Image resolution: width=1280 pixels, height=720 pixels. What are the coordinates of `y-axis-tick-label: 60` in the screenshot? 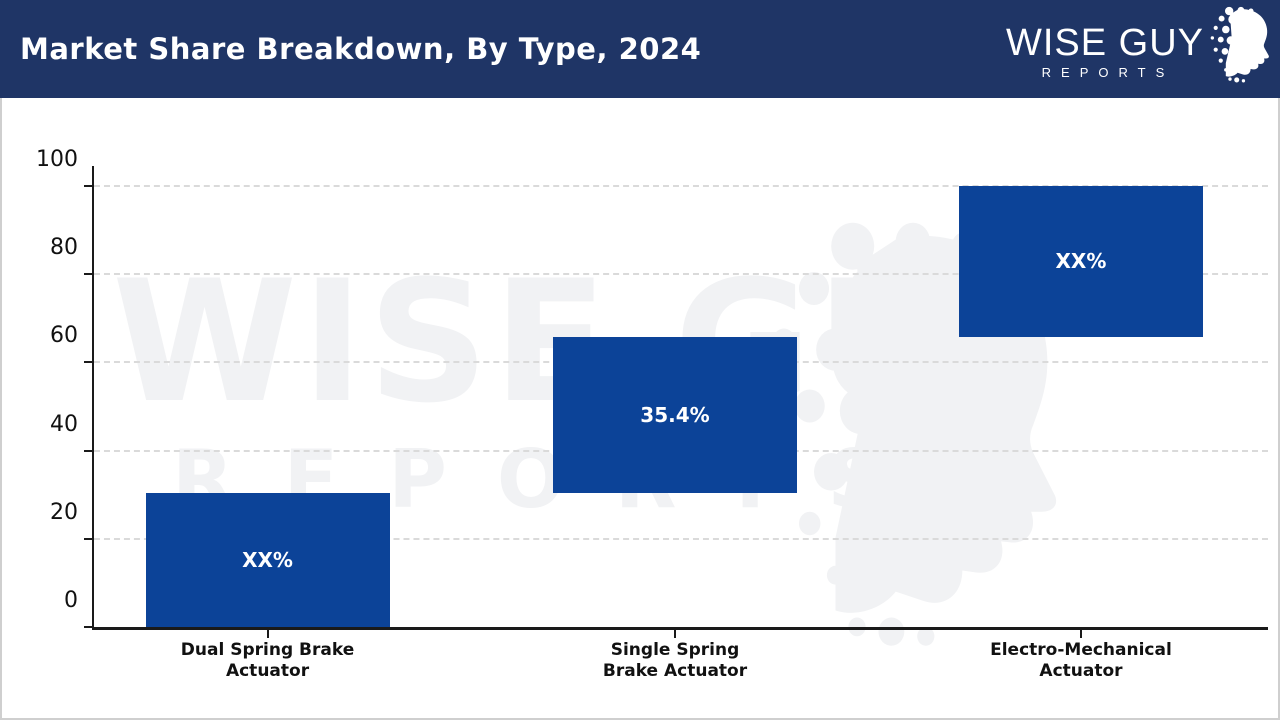 It's located at (64, 336).